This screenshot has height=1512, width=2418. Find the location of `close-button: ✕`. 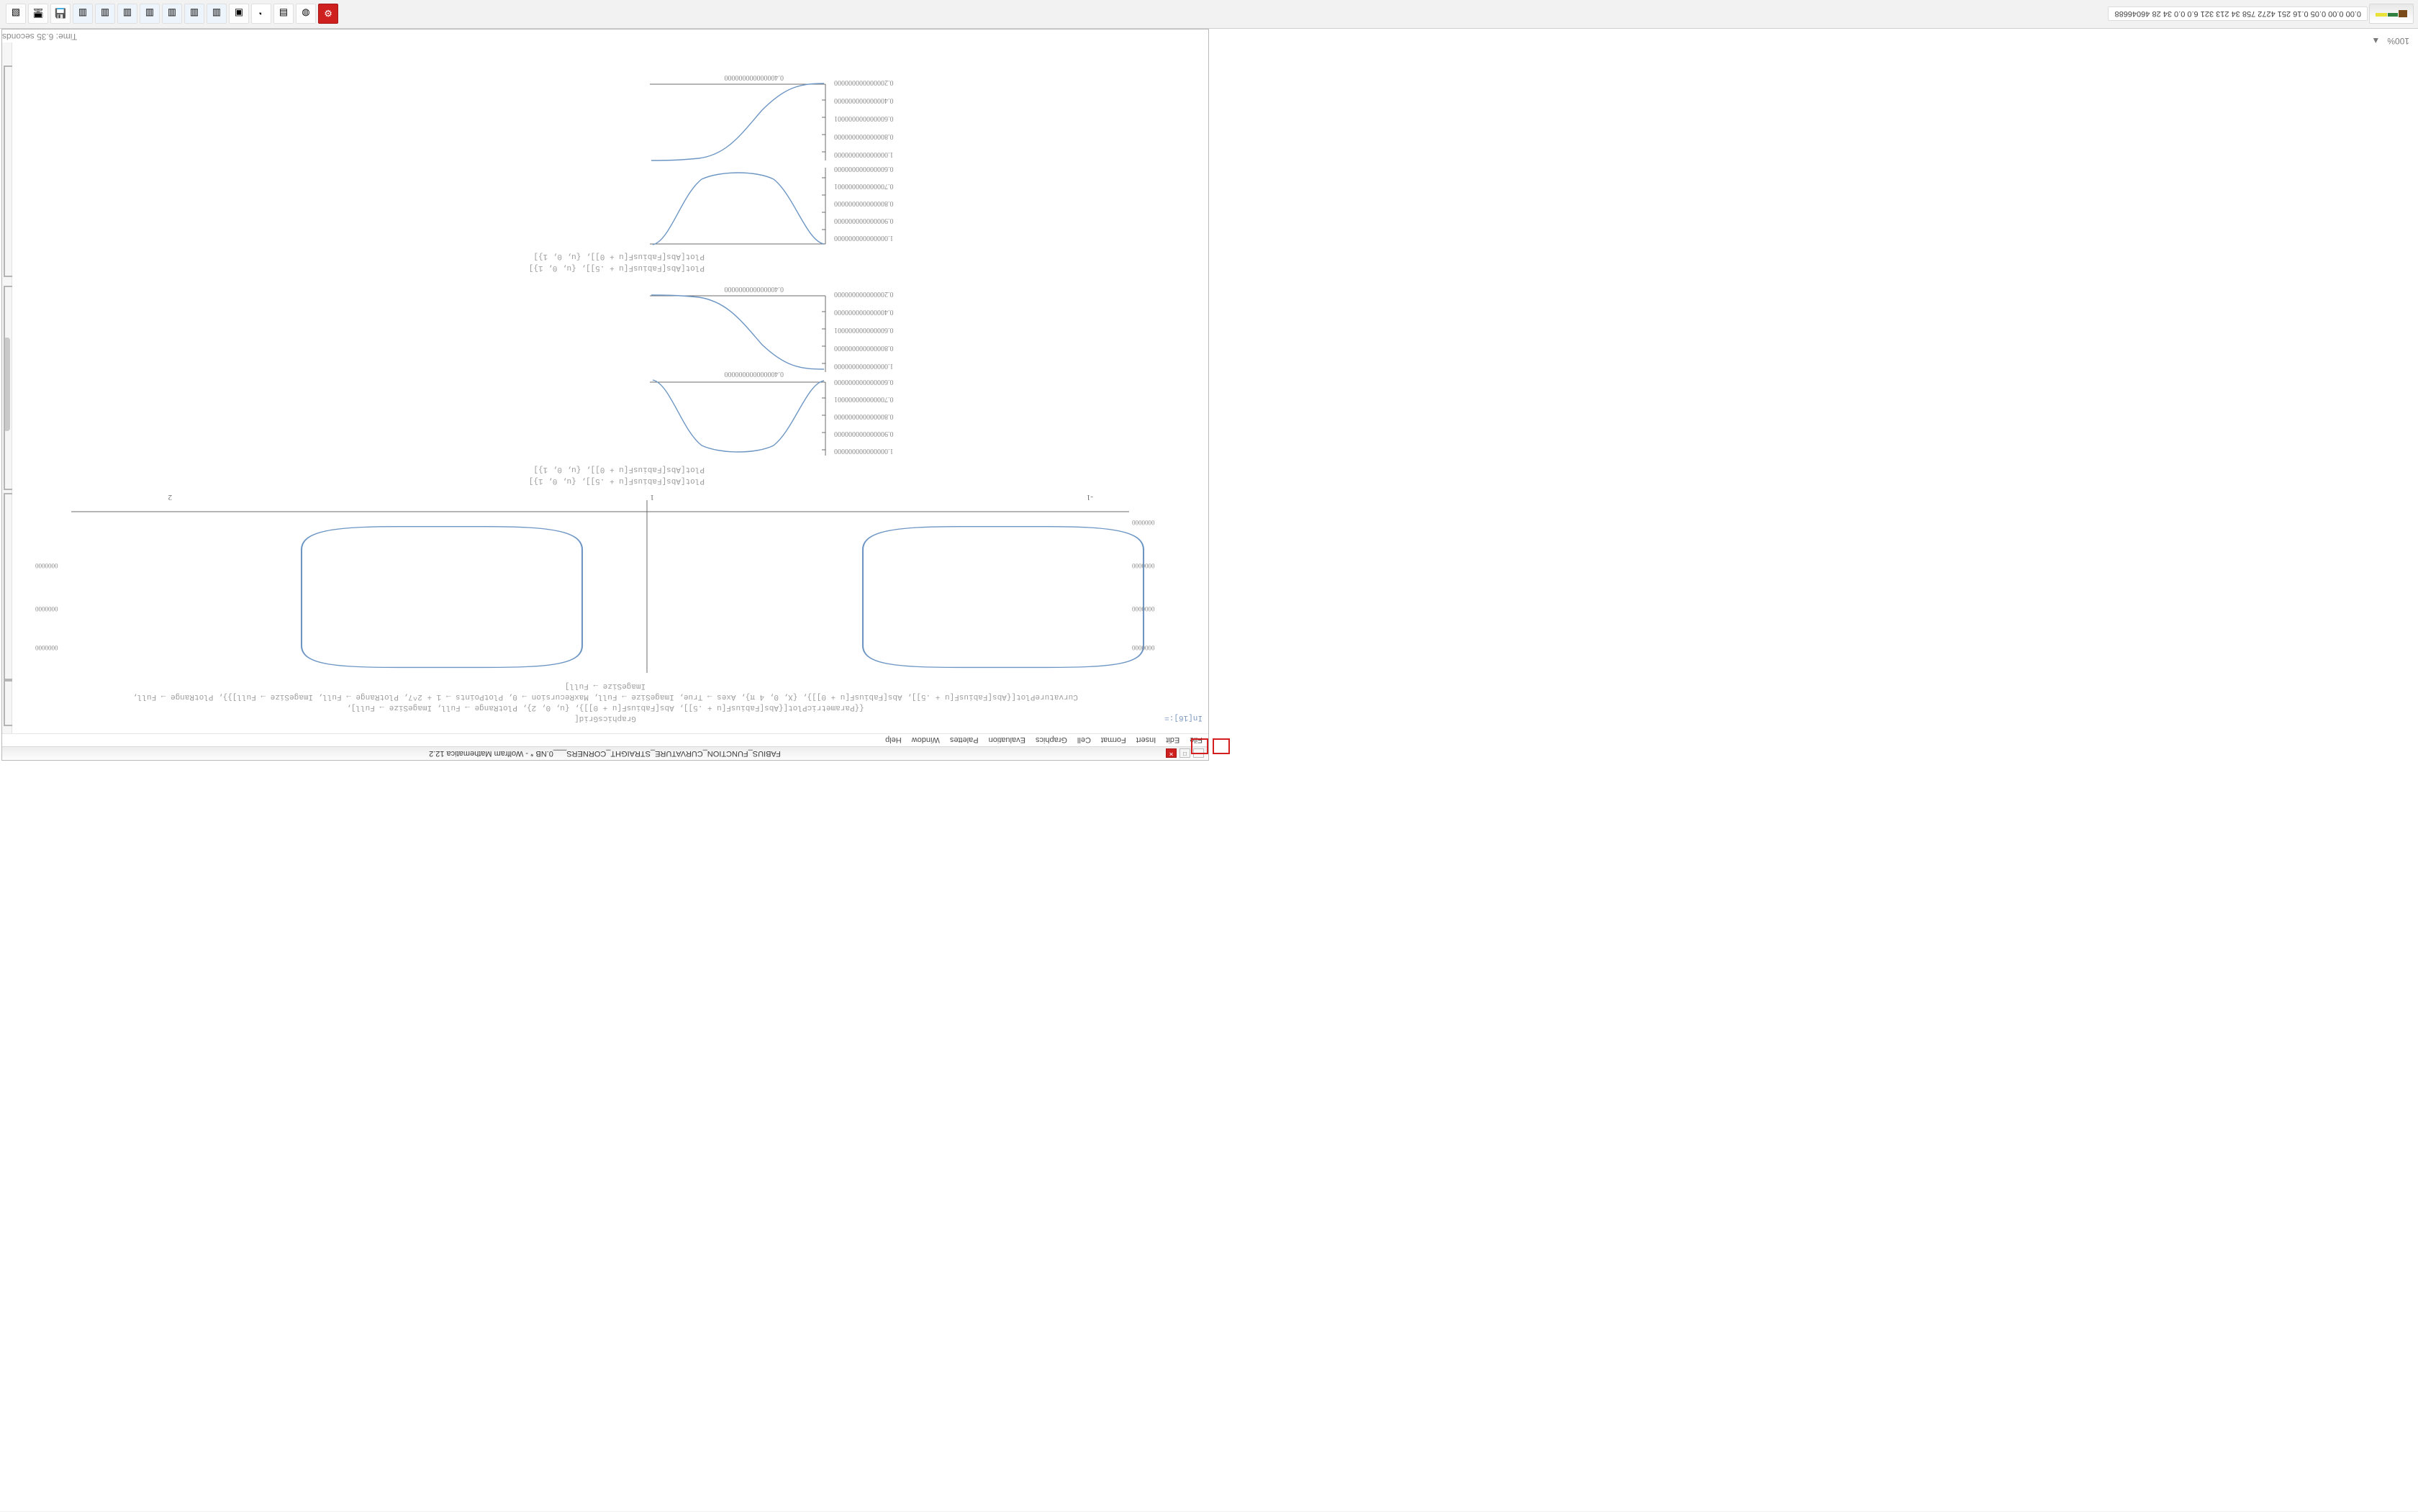

close-button: ✕ is located at coordinates (1171, 754).